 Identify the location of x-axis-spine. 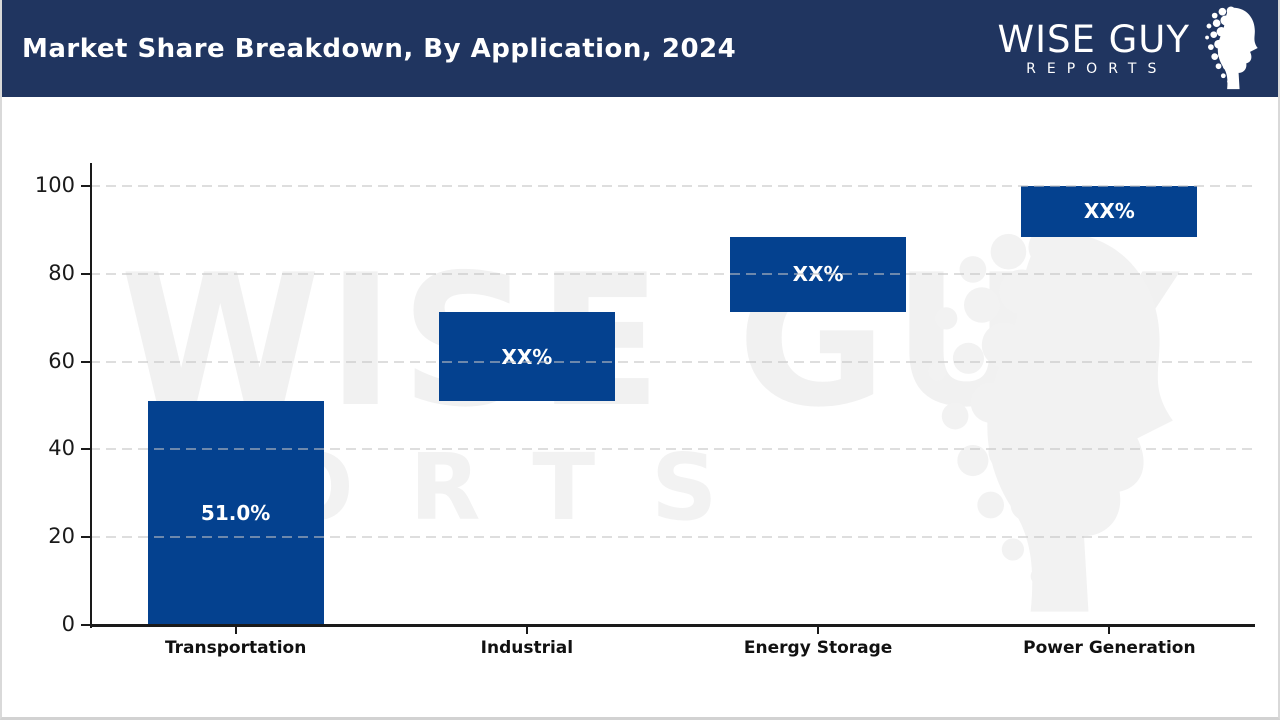
(672, 625).